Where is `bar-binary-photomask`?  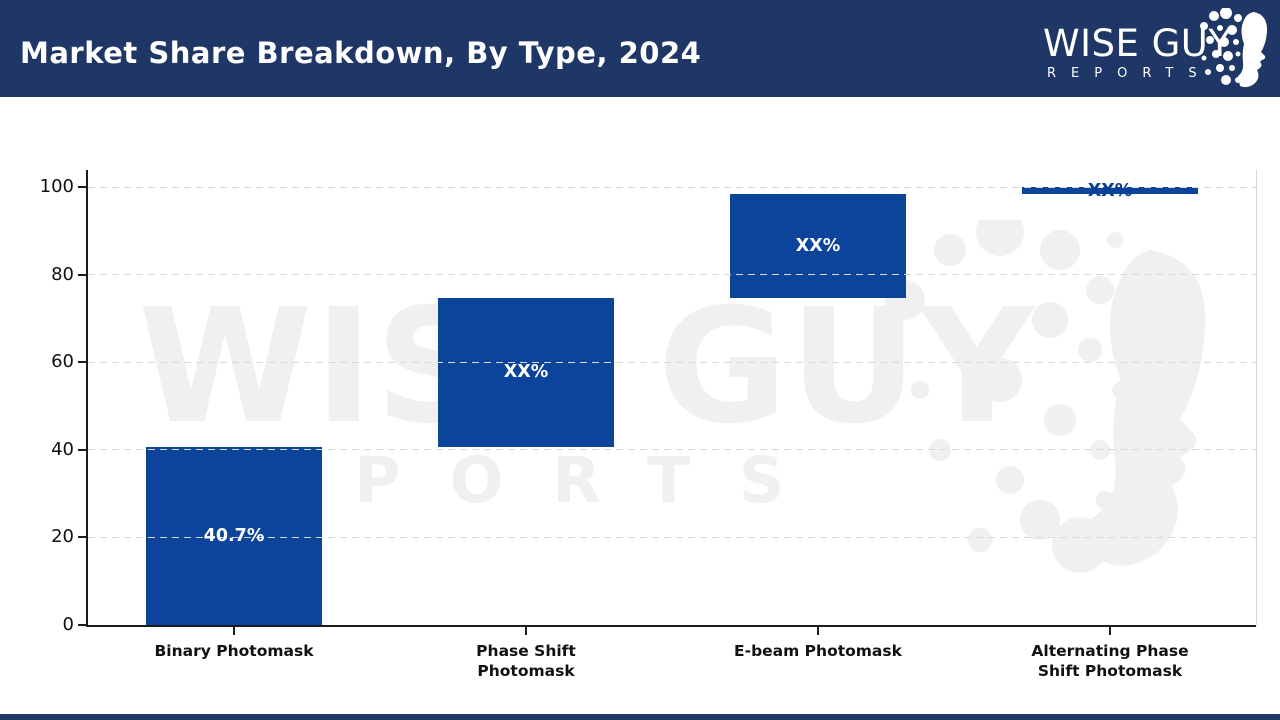 bar-binary-photomask is located at coordinates (234, 535).